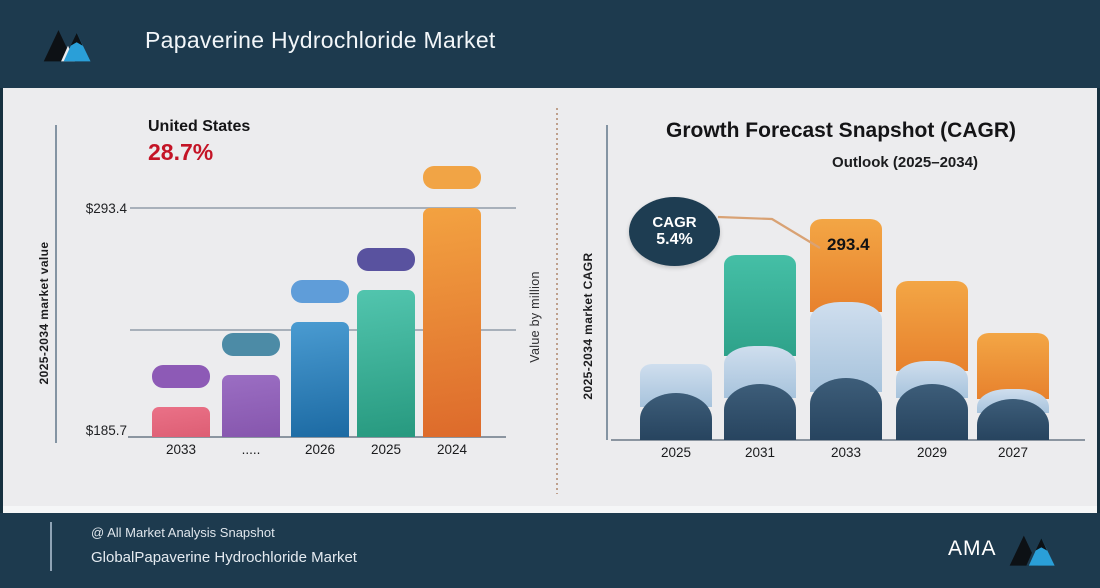 This screenshot has width=1100, height=588. I want to click on cagr-badge-value: 5.4%, so click(674, 239).